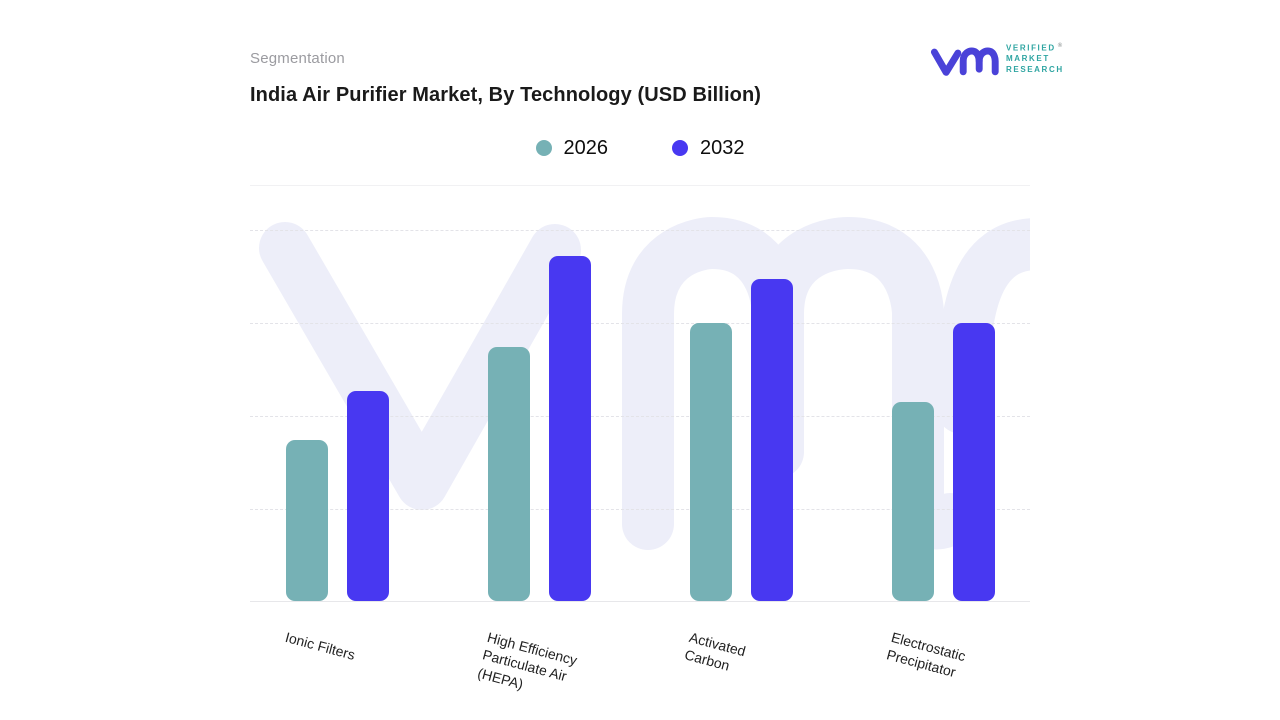 The width and height of the screenshot is (1280, 720). I want to click on logo-line-market: MARKET, so click(1028, 59).